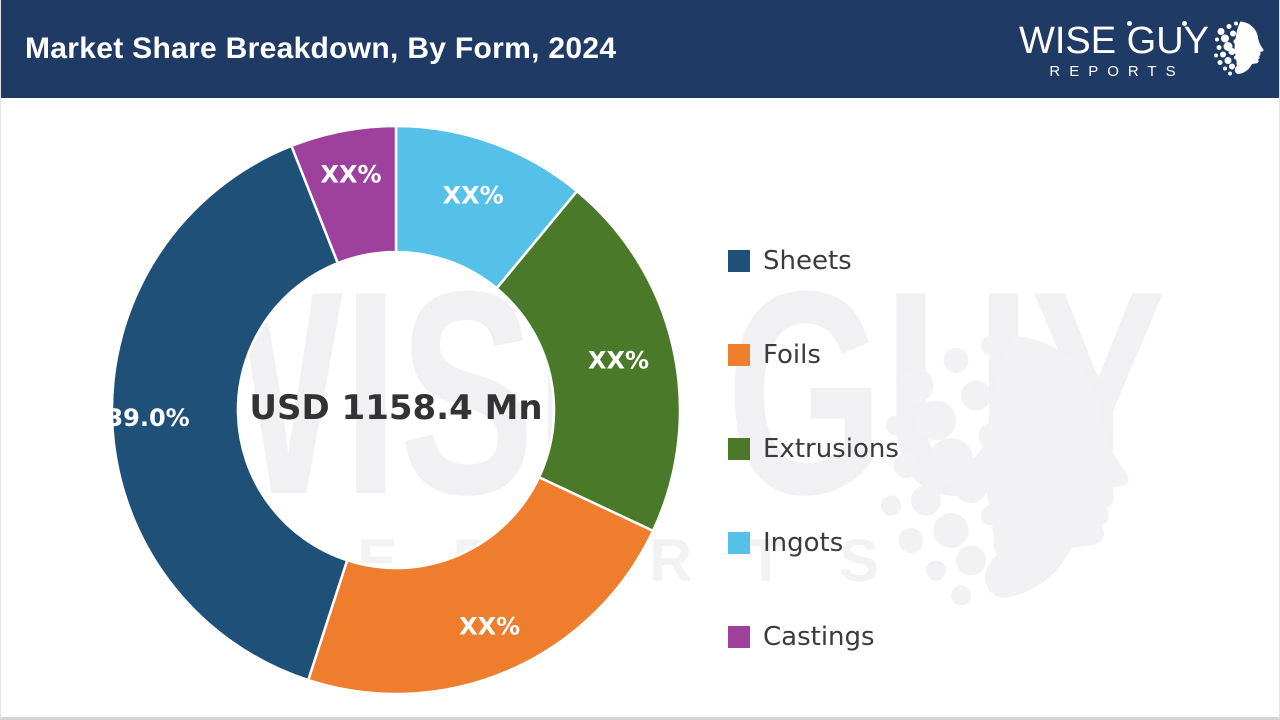 Image resolution: width=1280 pixels, height=720 pixels. What do you see at coordinates (473, 196) in the screenshot?
I see `slice-label-ingots: XX%` at bounding box center [473, 196].